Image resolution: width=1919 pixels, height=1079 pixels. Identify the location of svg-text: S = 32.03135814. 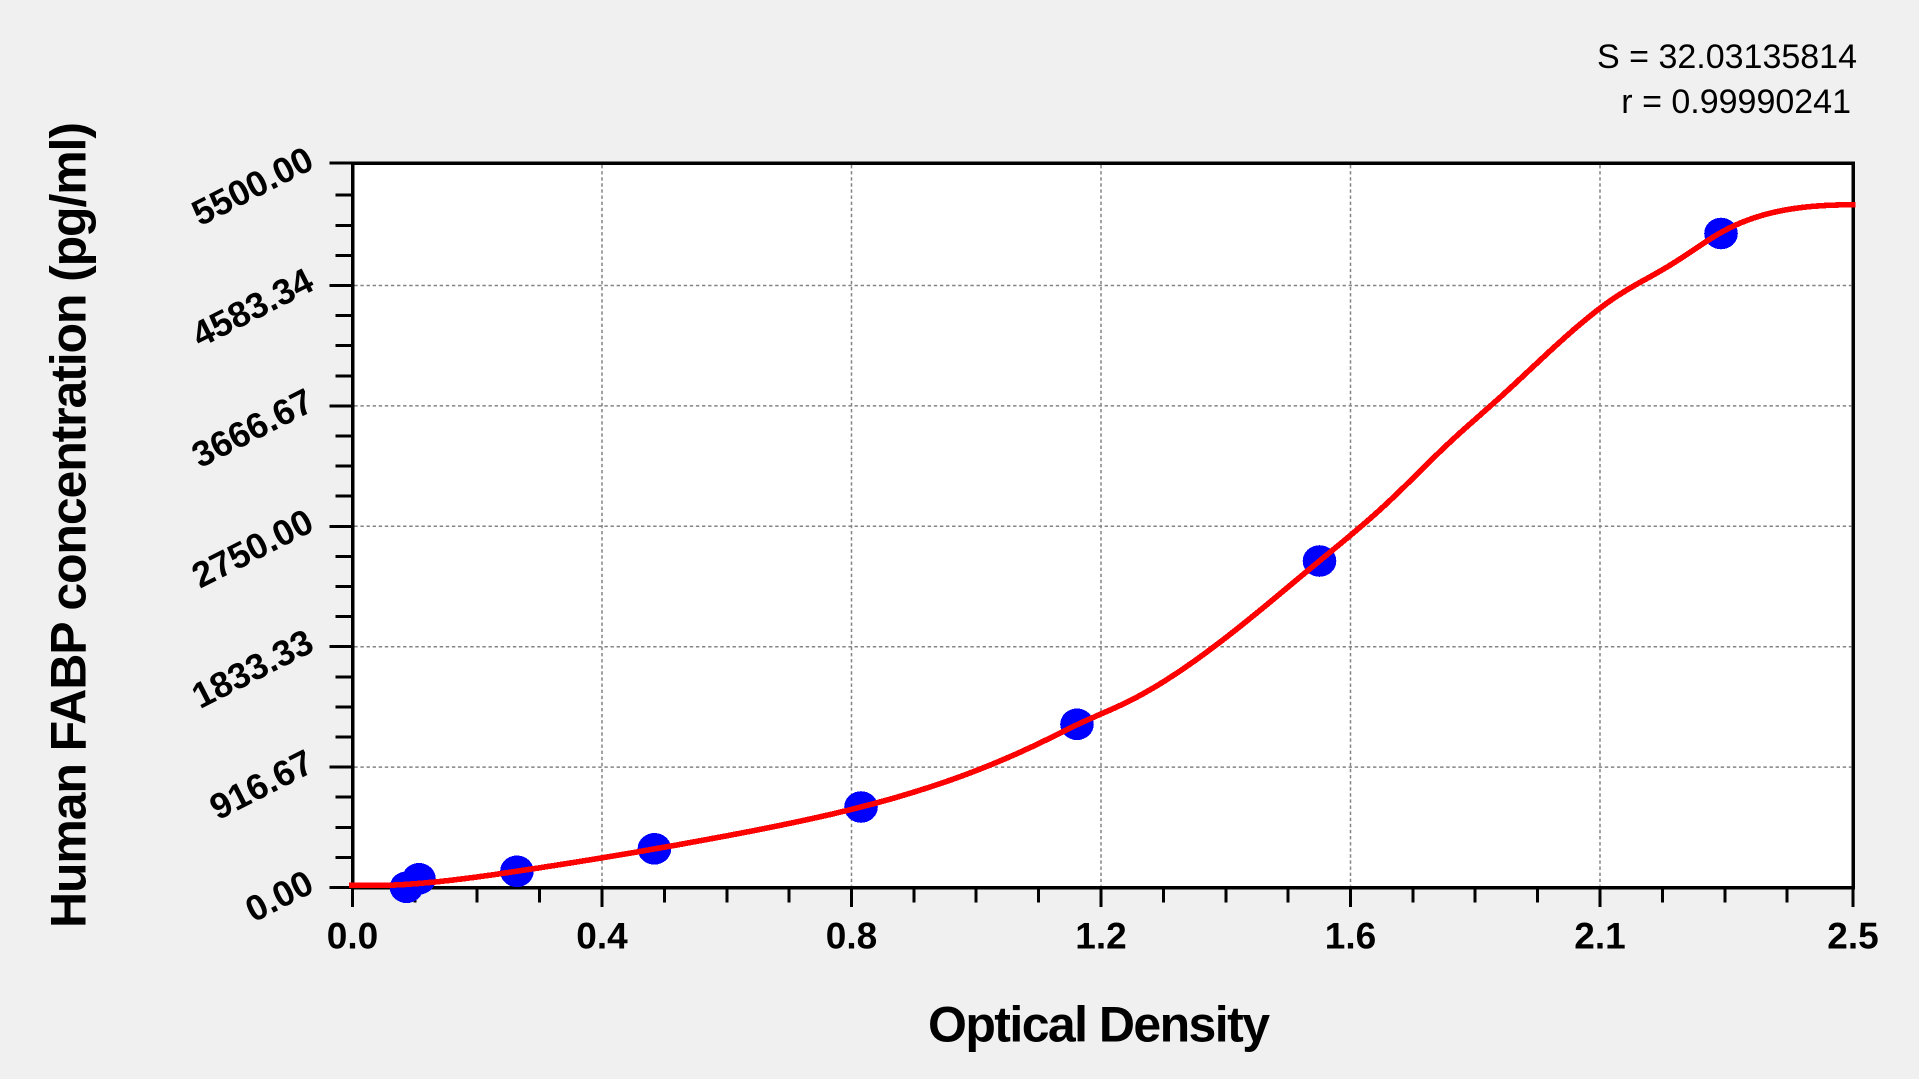
(1727, 57).